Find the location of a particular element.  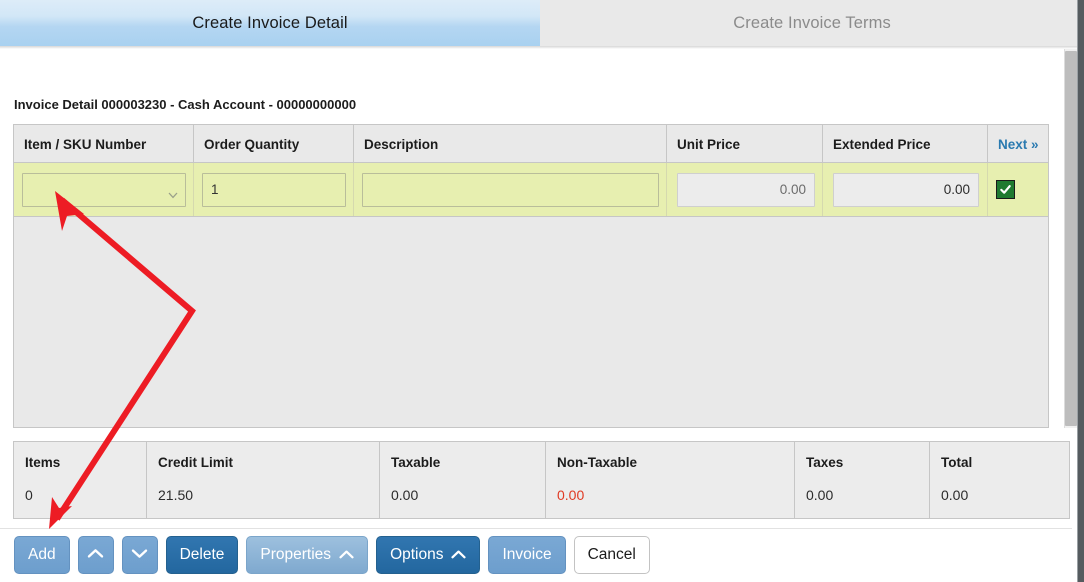

summary-value-items: 0 is located at coordinates (29, 495).